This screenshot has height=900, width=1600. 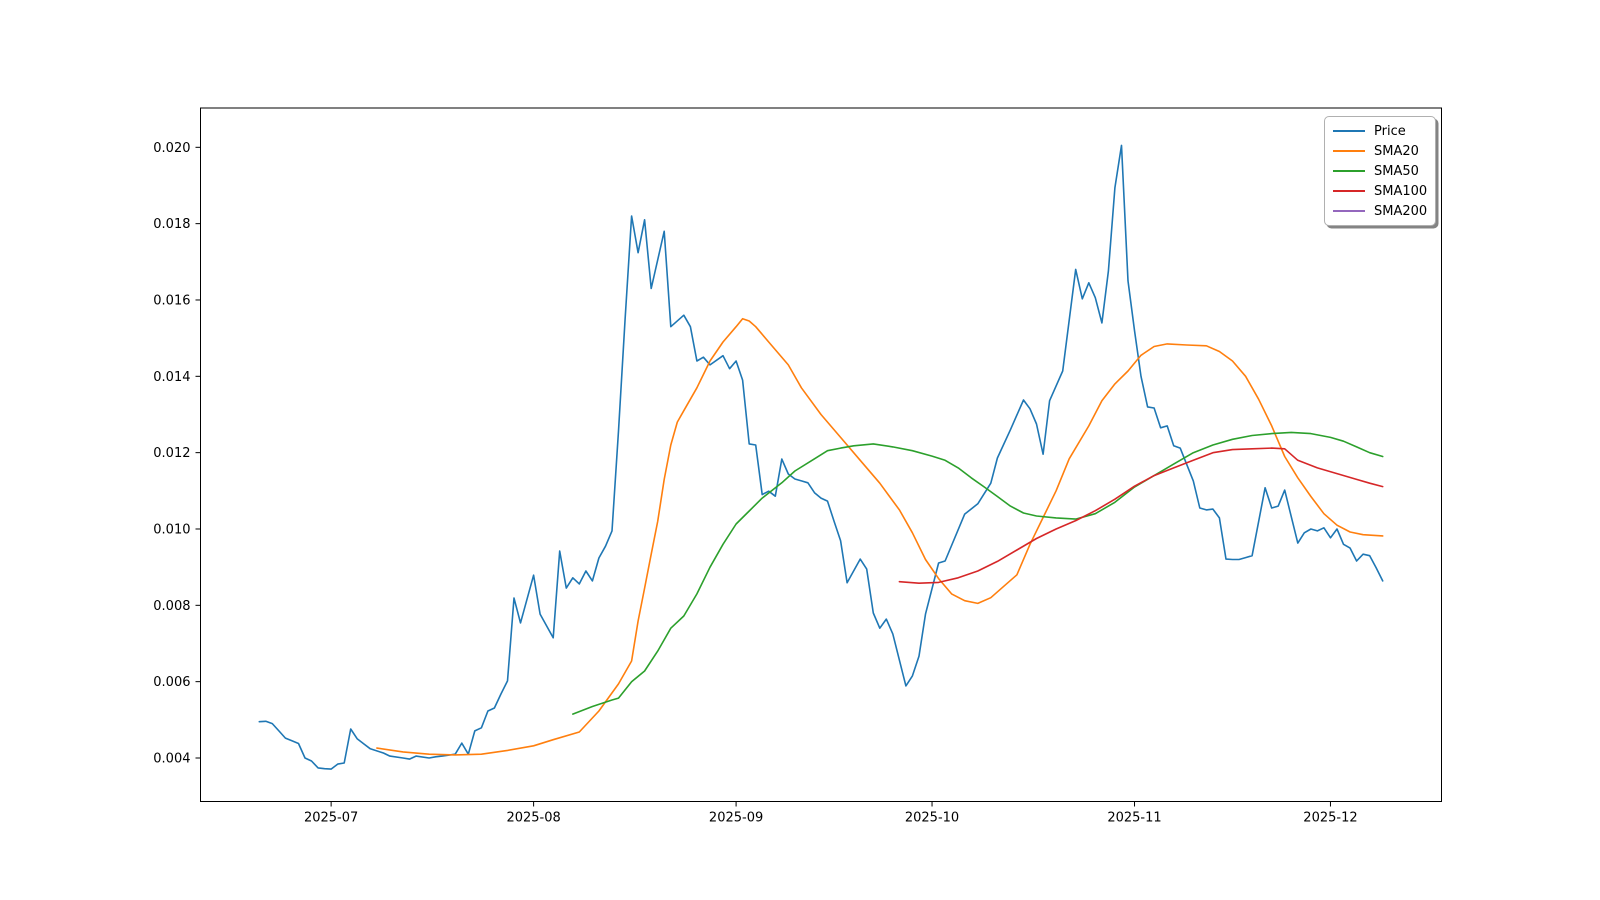 What do you see at coordinates (1349, 191) in the screenshot?
I see `sma100-line-sample` at bounding box center [1349, 191].